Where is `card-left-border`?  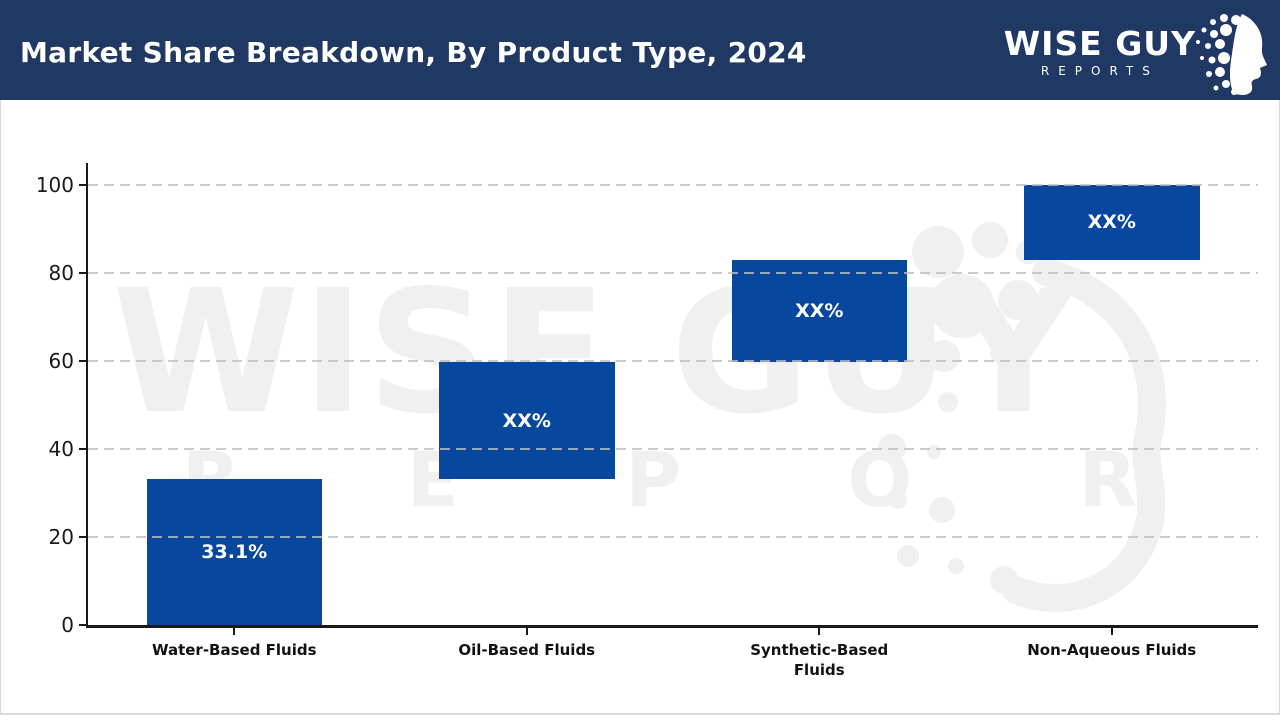
card-left-border is located at coordinates (0, 407).